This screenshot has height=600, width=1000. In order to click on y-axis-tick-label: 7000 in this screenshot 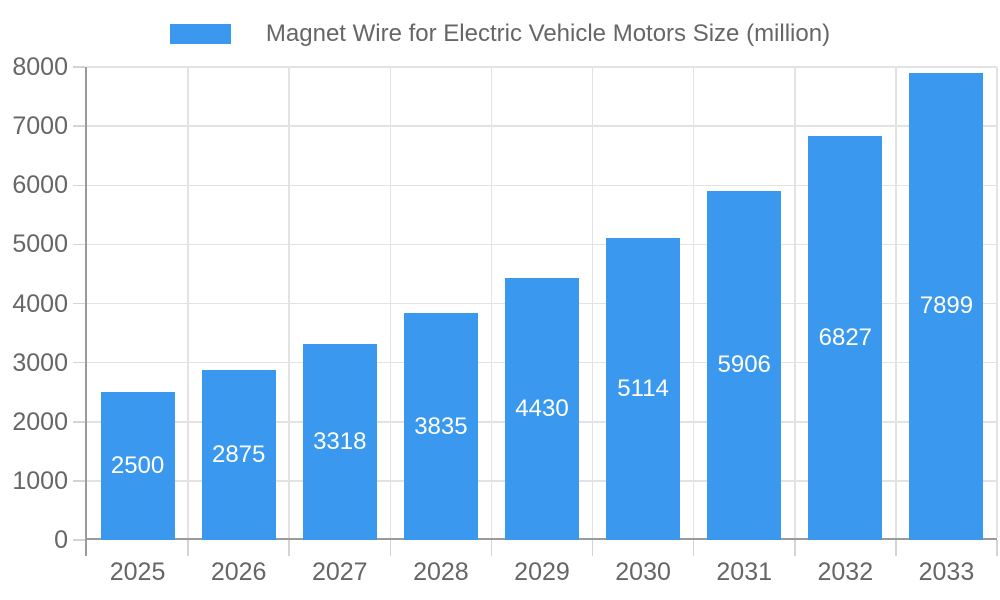, I will do `click(40, 126)`.